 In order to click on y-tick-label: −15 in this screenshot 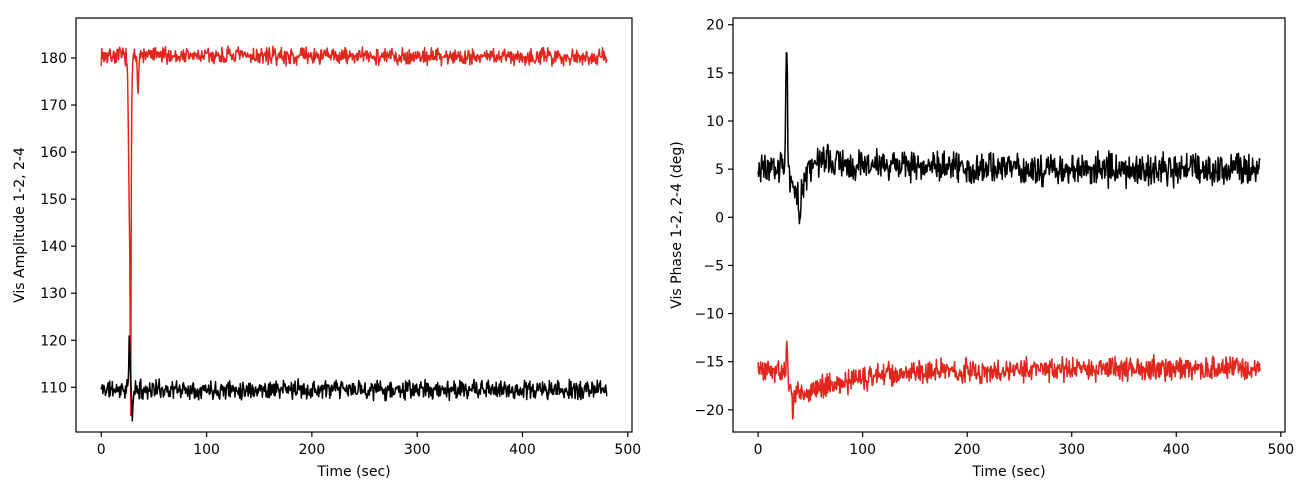, I will do `click(709, 363)`.